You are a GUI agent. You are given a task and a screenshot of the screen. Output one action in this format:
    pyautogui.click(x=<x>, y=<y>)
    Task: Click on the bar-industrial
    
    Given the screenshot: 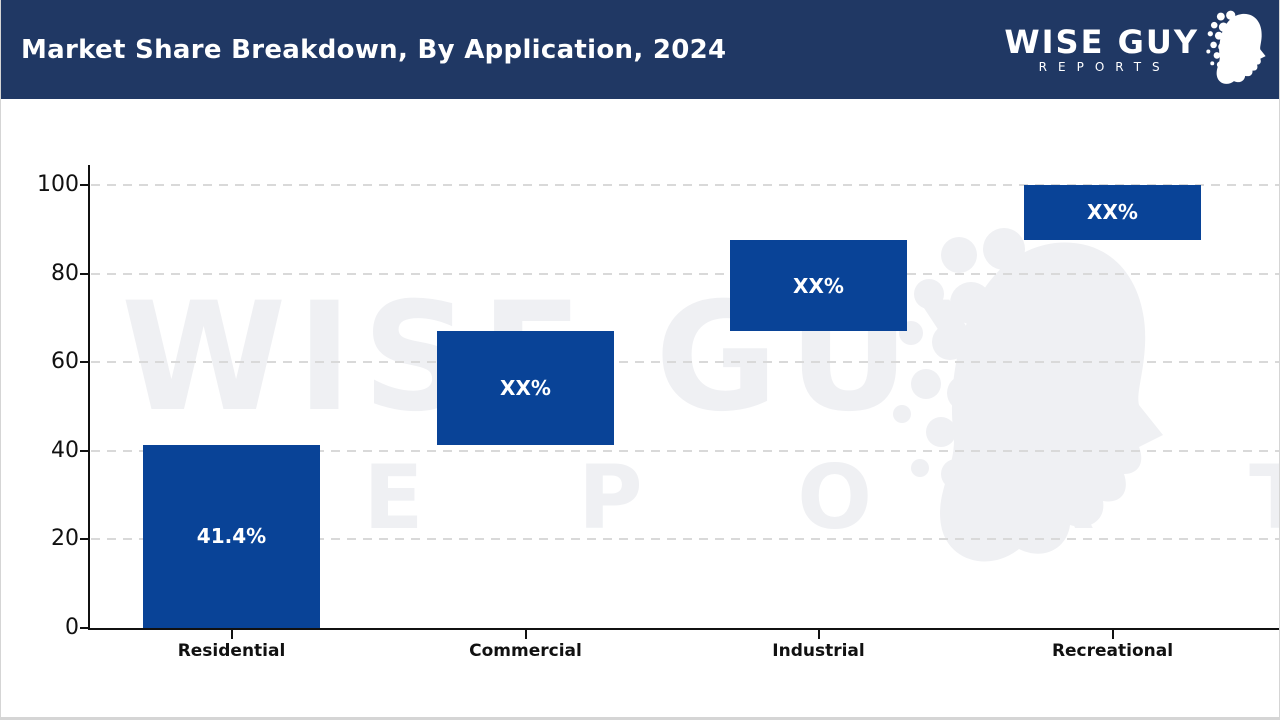 What is the action you would take?
    pyautogui.click(x=818, y=285)
    